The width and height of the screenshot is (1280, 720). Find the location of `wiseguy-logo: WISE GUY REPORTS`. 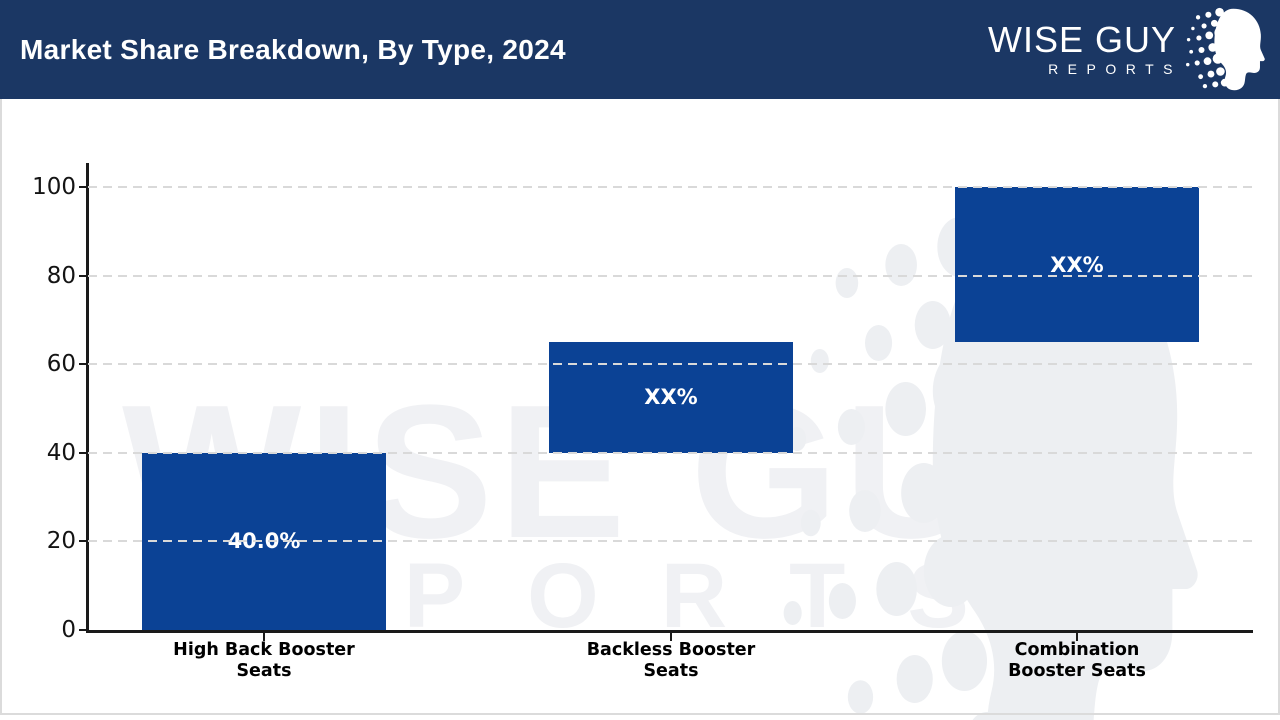

wiseguy-logo: WISE GUY REPORTS is located at coordinates (1127, 50).